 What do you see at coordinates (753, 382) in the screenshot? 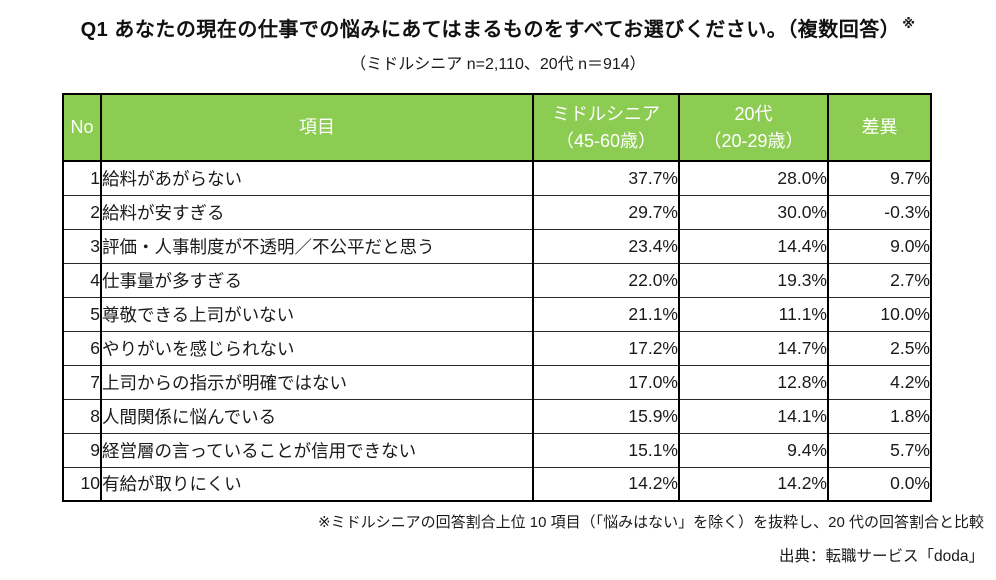
I see `cell-twenties: 12.8%` at bounding box center [753, 382].